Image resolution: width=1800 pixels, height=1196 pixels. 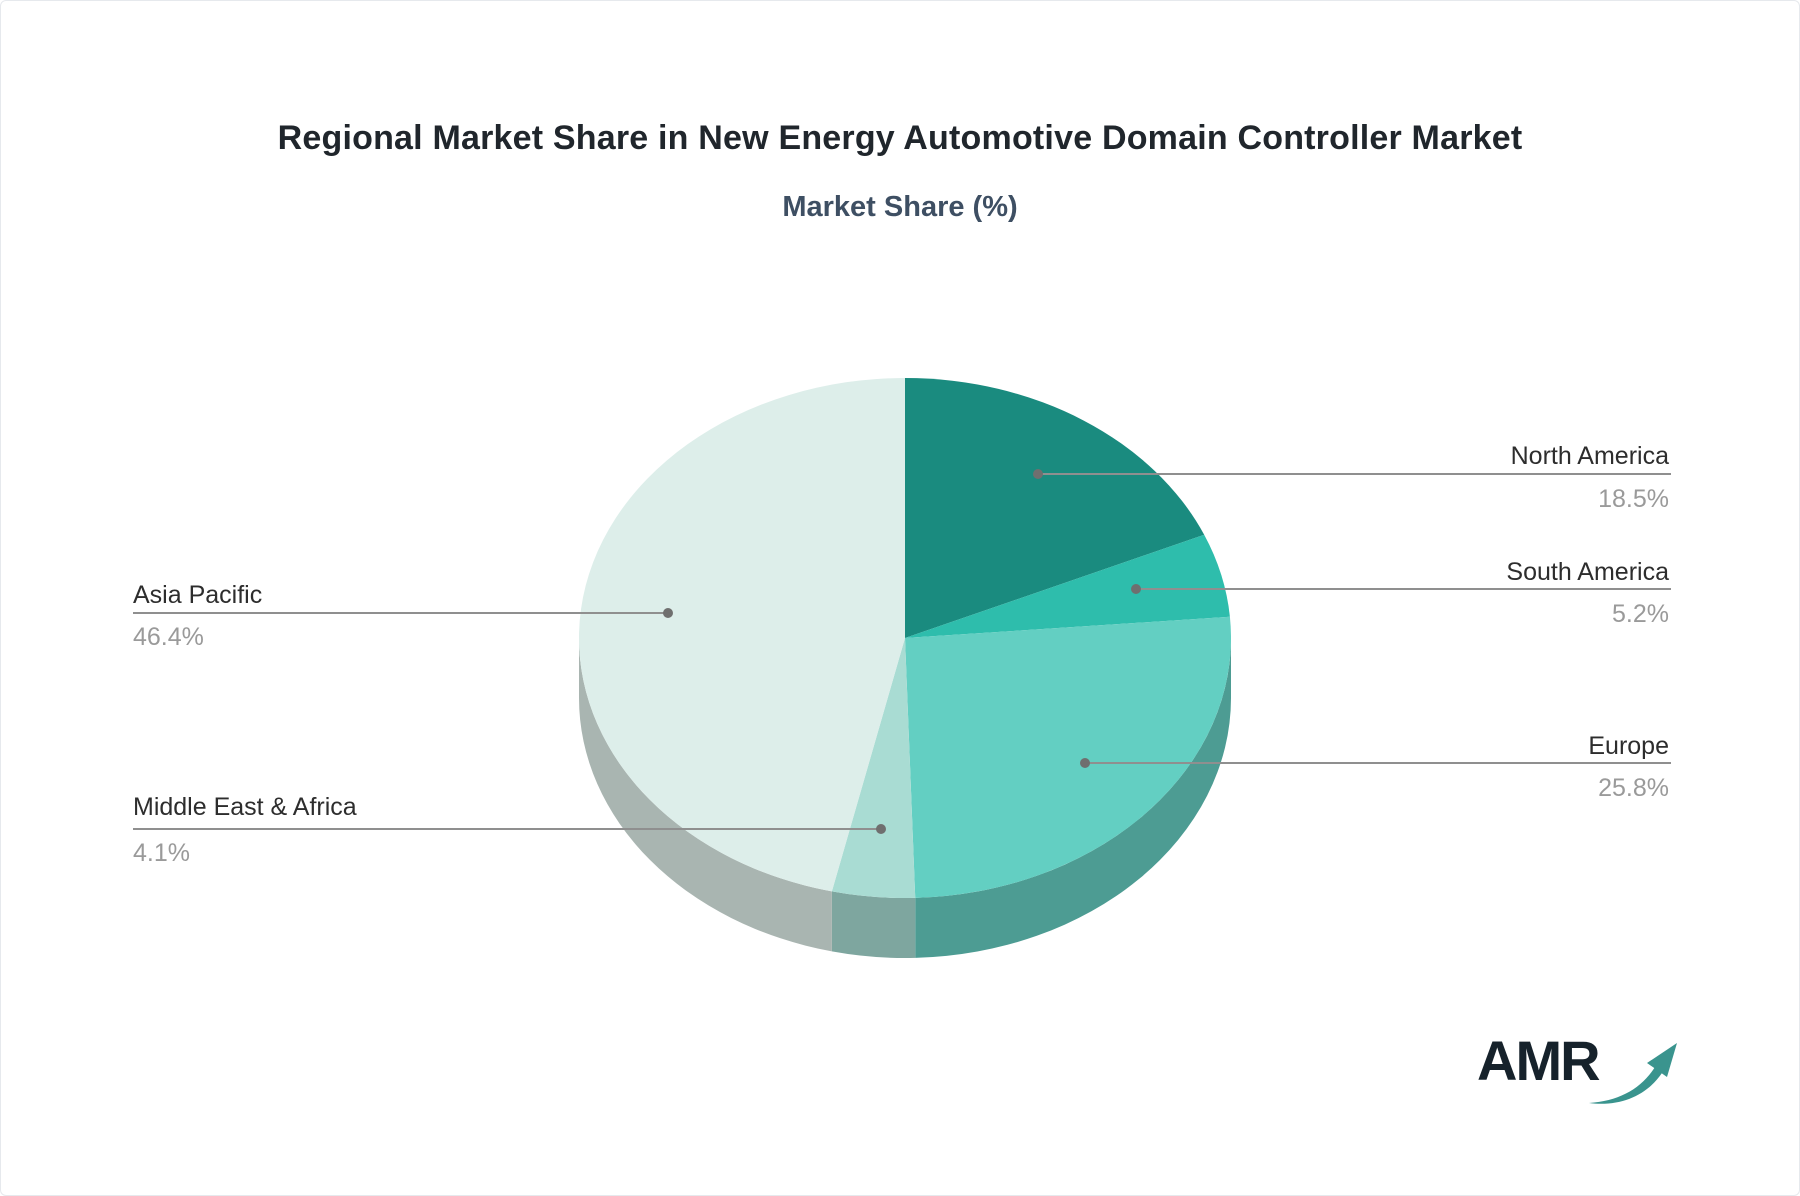 I want to click on amr-logo-text: AMR, so click(x=1539, y=1060).